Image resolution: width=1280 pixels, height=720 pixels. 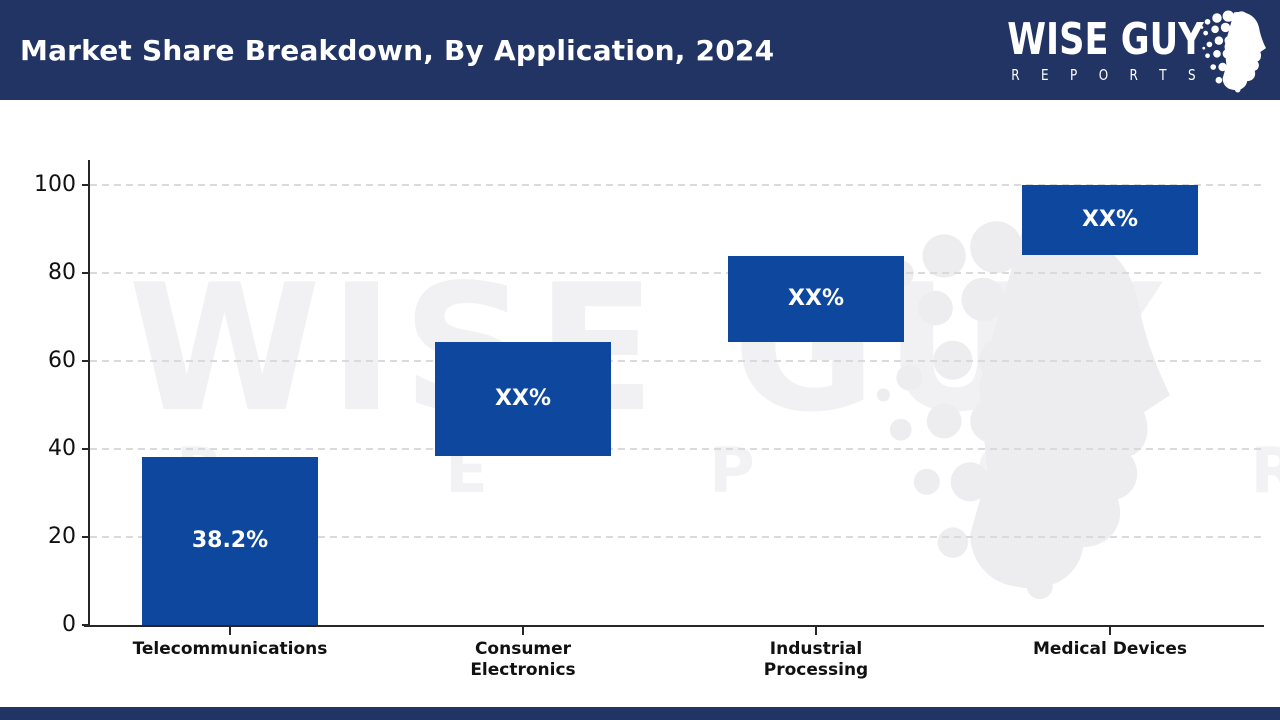 What do you see at coordinates (62, 448) in the screenshot?
I see `y-tick-label: 40` at bounding box center [62, 448].